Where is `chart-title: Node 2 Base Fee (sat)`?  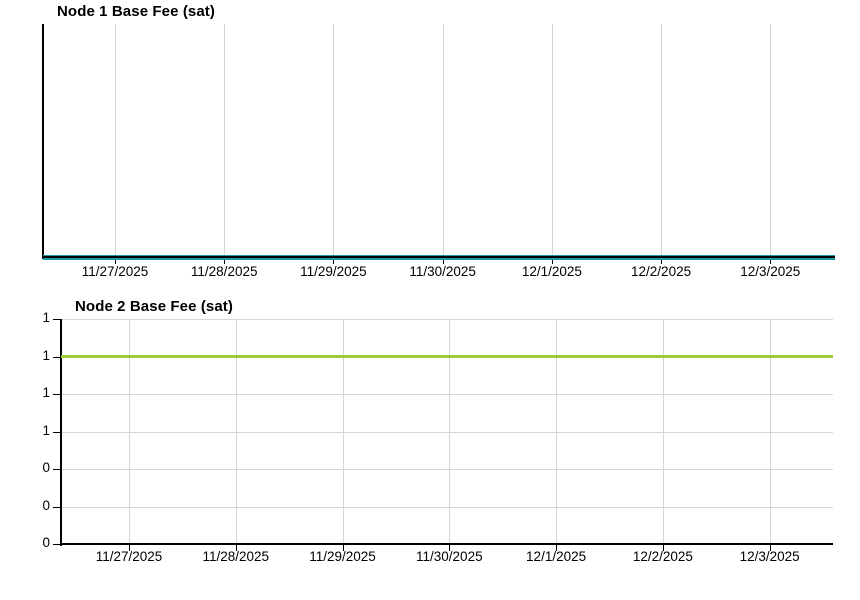
chart-title: Node 2 Base Fee (sat) is located at coordinates (154, 306).